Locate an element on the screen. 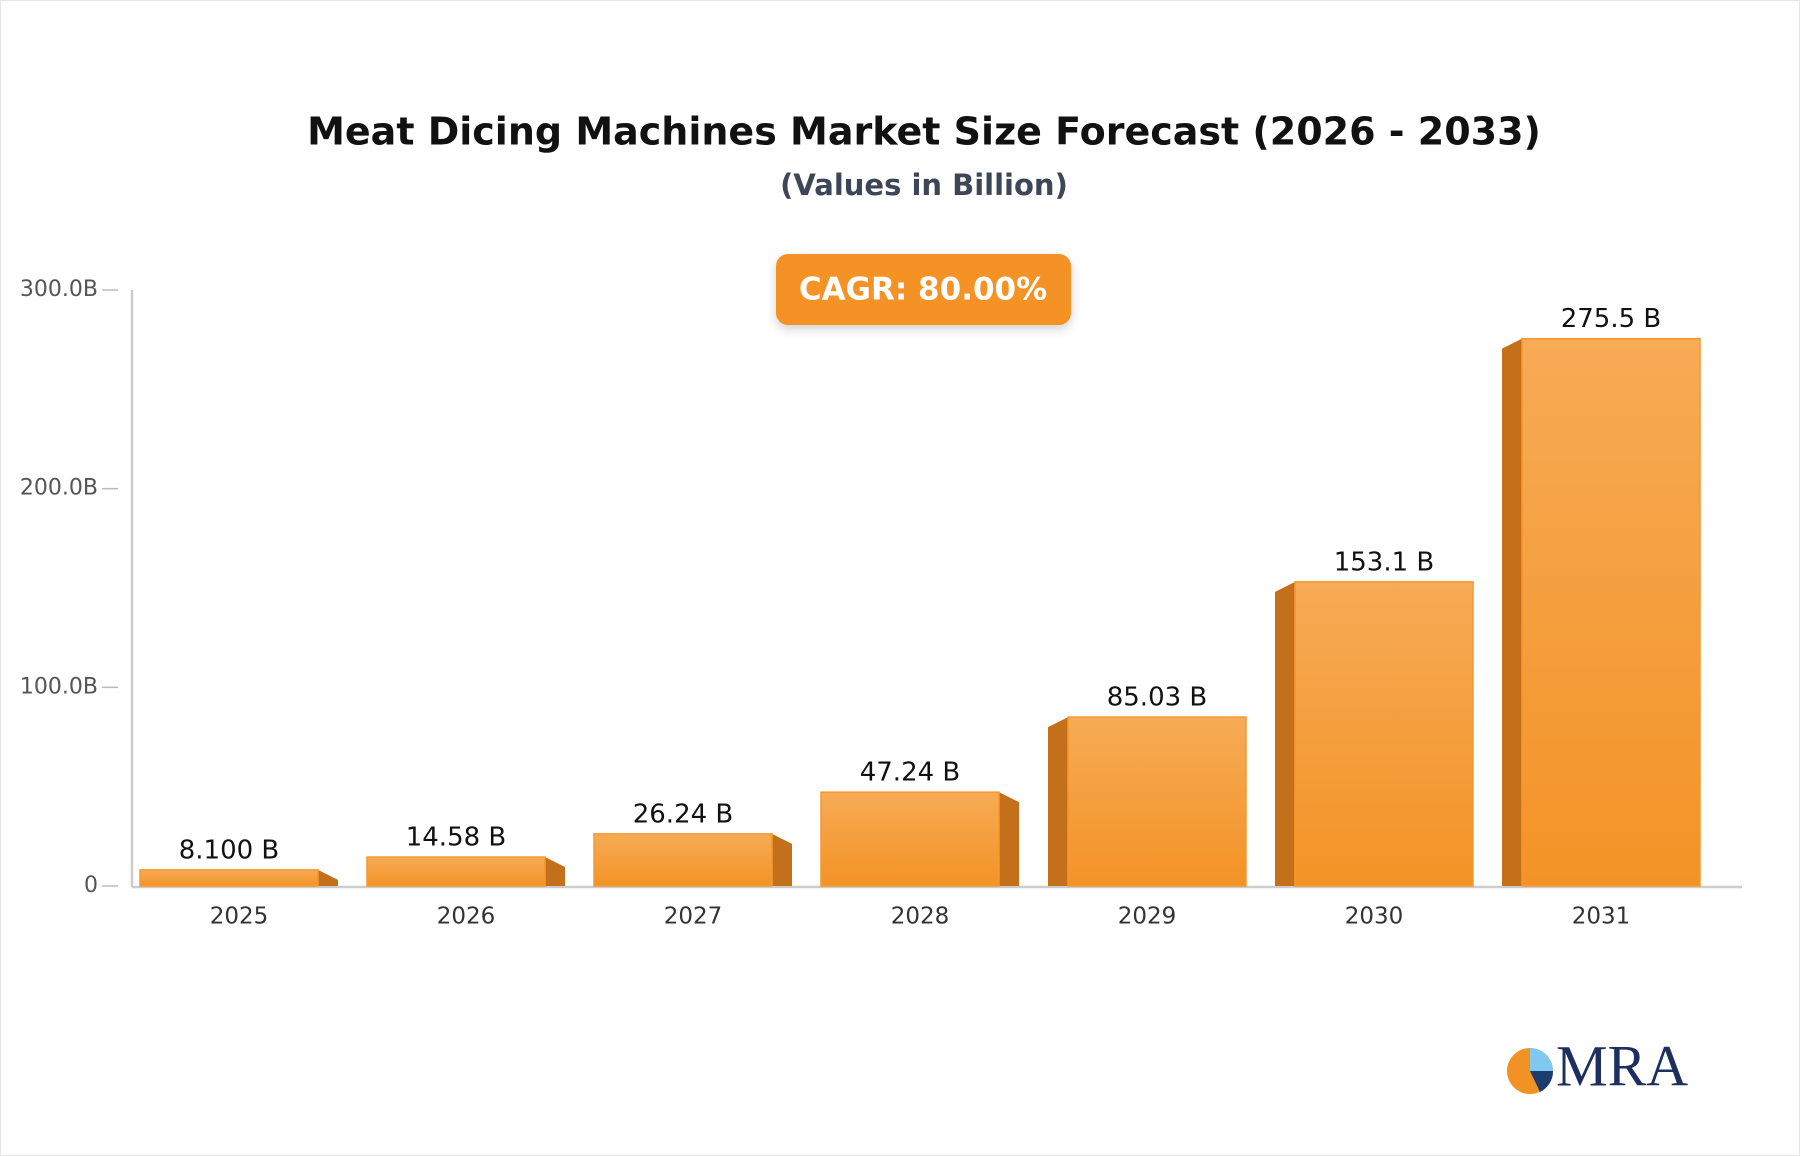 Image resolution: width=1800 pixels, height=1156 pixels. chart-subtitle: (Values in Billion) is located at coordinates (924, 185).